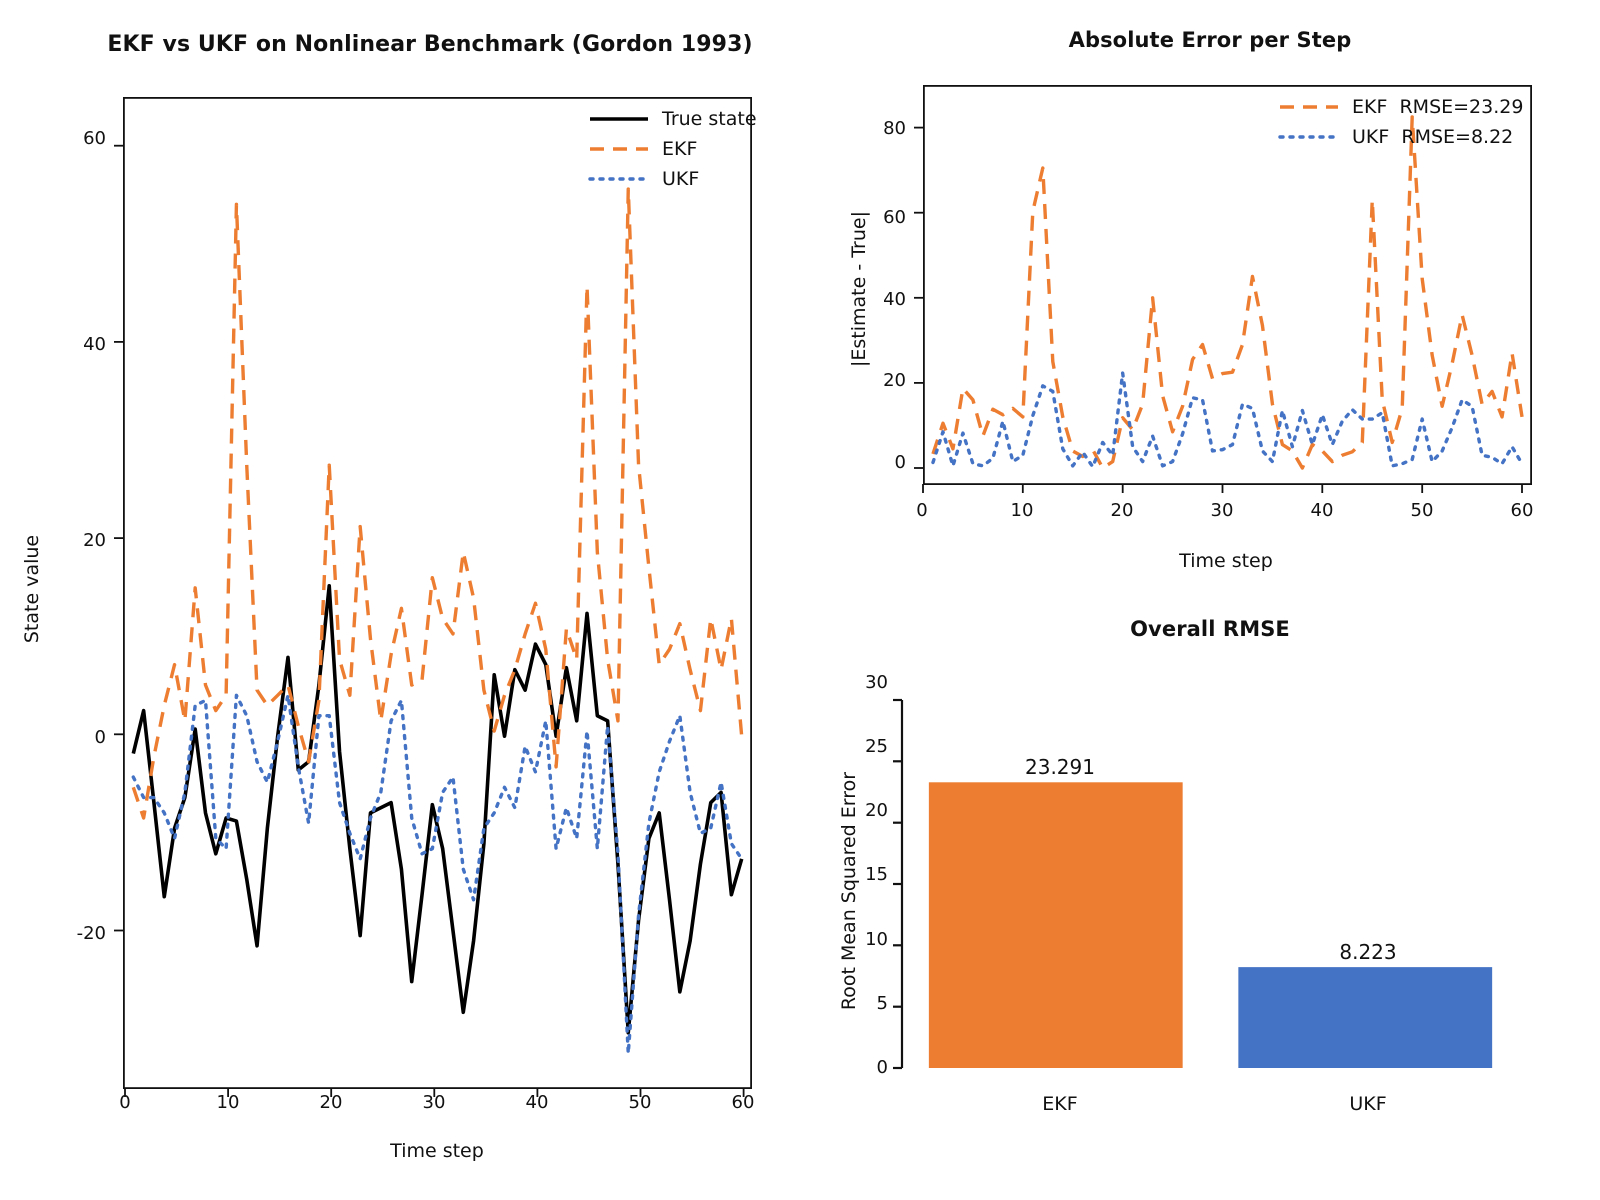 The height and width of the screenshot is (1200, 1600). Describe the element at coordinates (876, 682) in the screenshot. I see `rmse-ytick-6: 30` at that location.